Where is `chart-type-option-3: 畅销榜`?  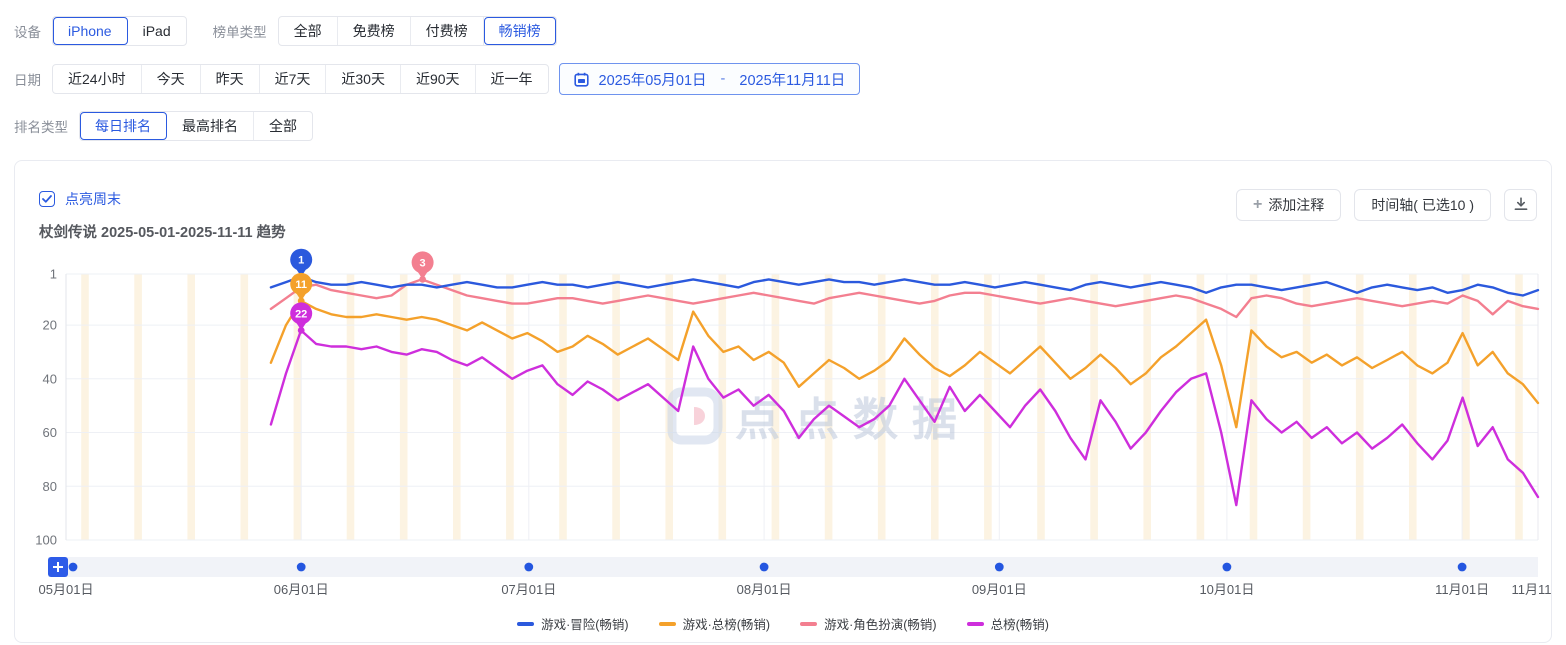
chart-type-option-3: 畅销榜 is located at coordinates (519, 31).